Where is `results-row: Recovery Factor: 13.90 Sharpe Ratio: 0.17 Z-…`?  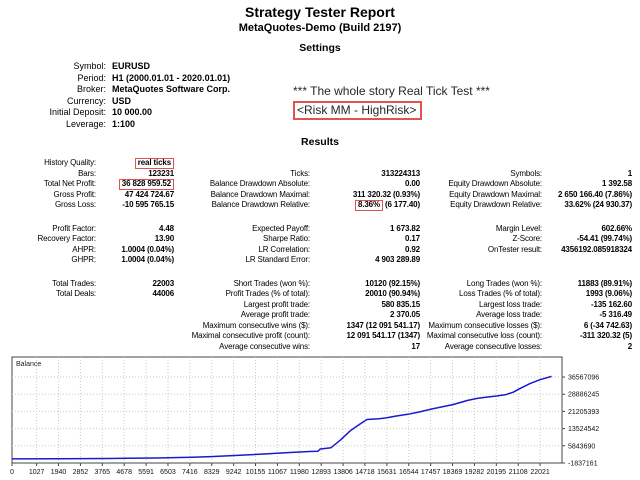 results-row: Recovery Factor: 13.90 Sharpe Ratio: 0.17 Z-… is located at coordinates (324, 239).